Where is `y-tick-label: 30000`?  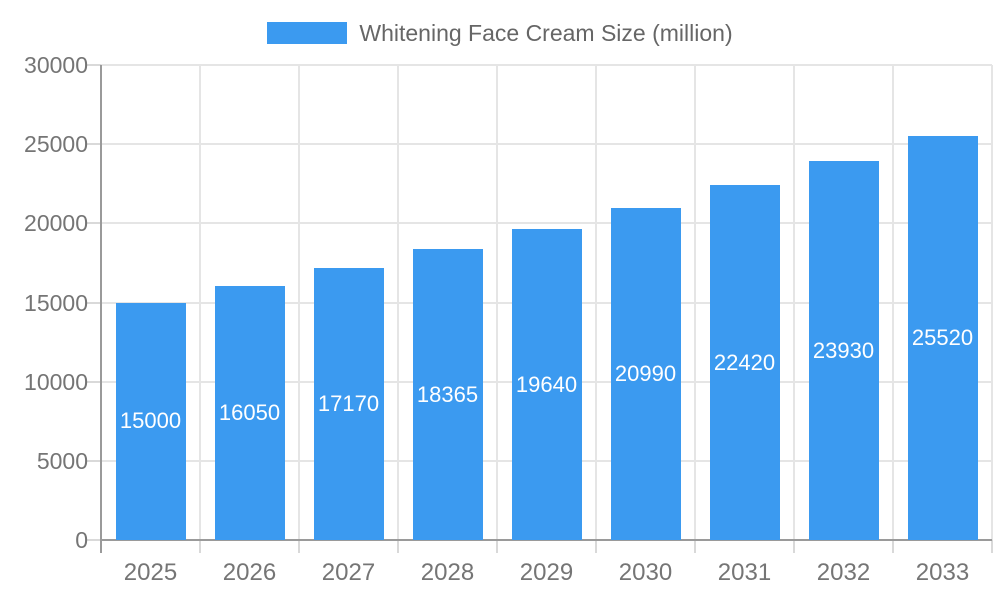
y-tick-label: 30000 is located at coordinates (56, 65).